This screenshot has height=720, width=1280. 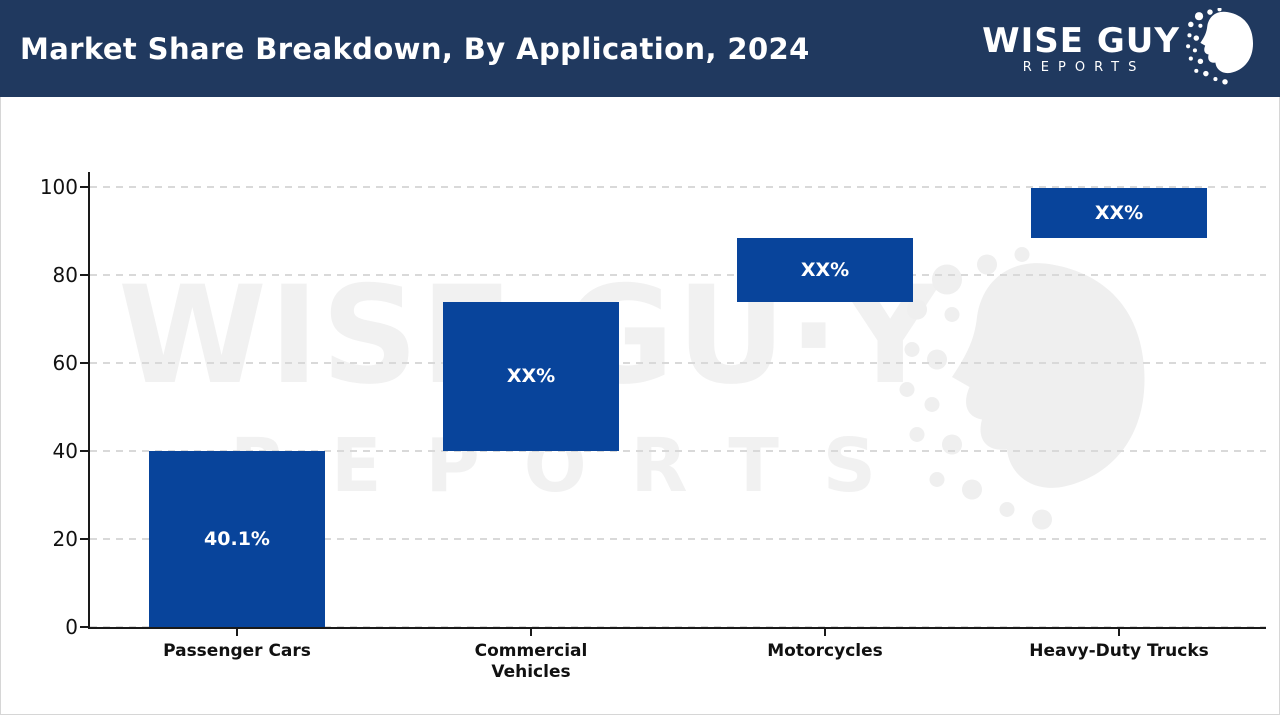 I want to click on bar-value-label: 40.1%, so click(x=237, y=538).